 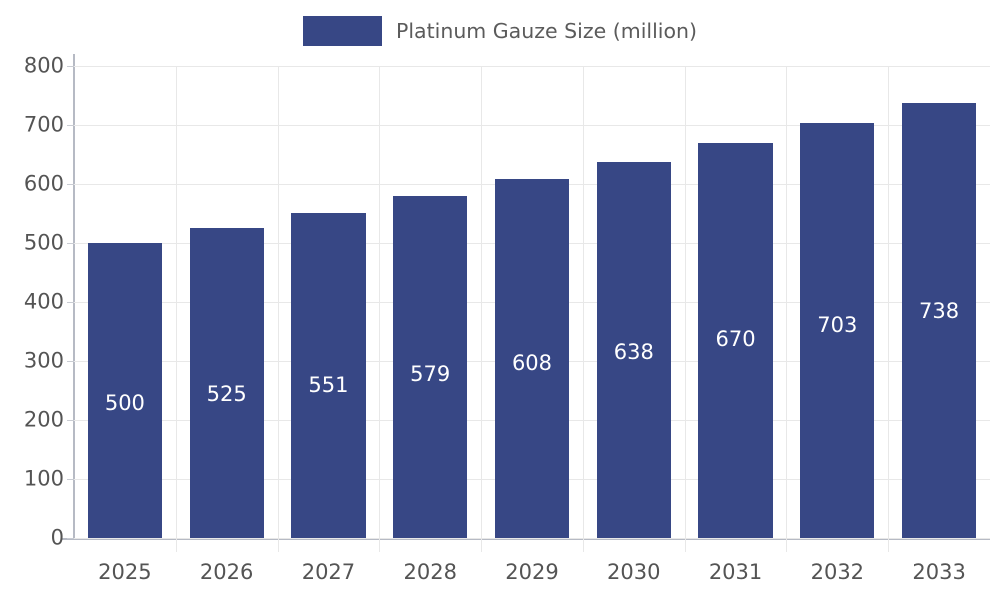 What do you see at coordinates (43, 65) in the screenshot?
I see `y-axis-tick-label: 800` at bounding box center [43, 65].